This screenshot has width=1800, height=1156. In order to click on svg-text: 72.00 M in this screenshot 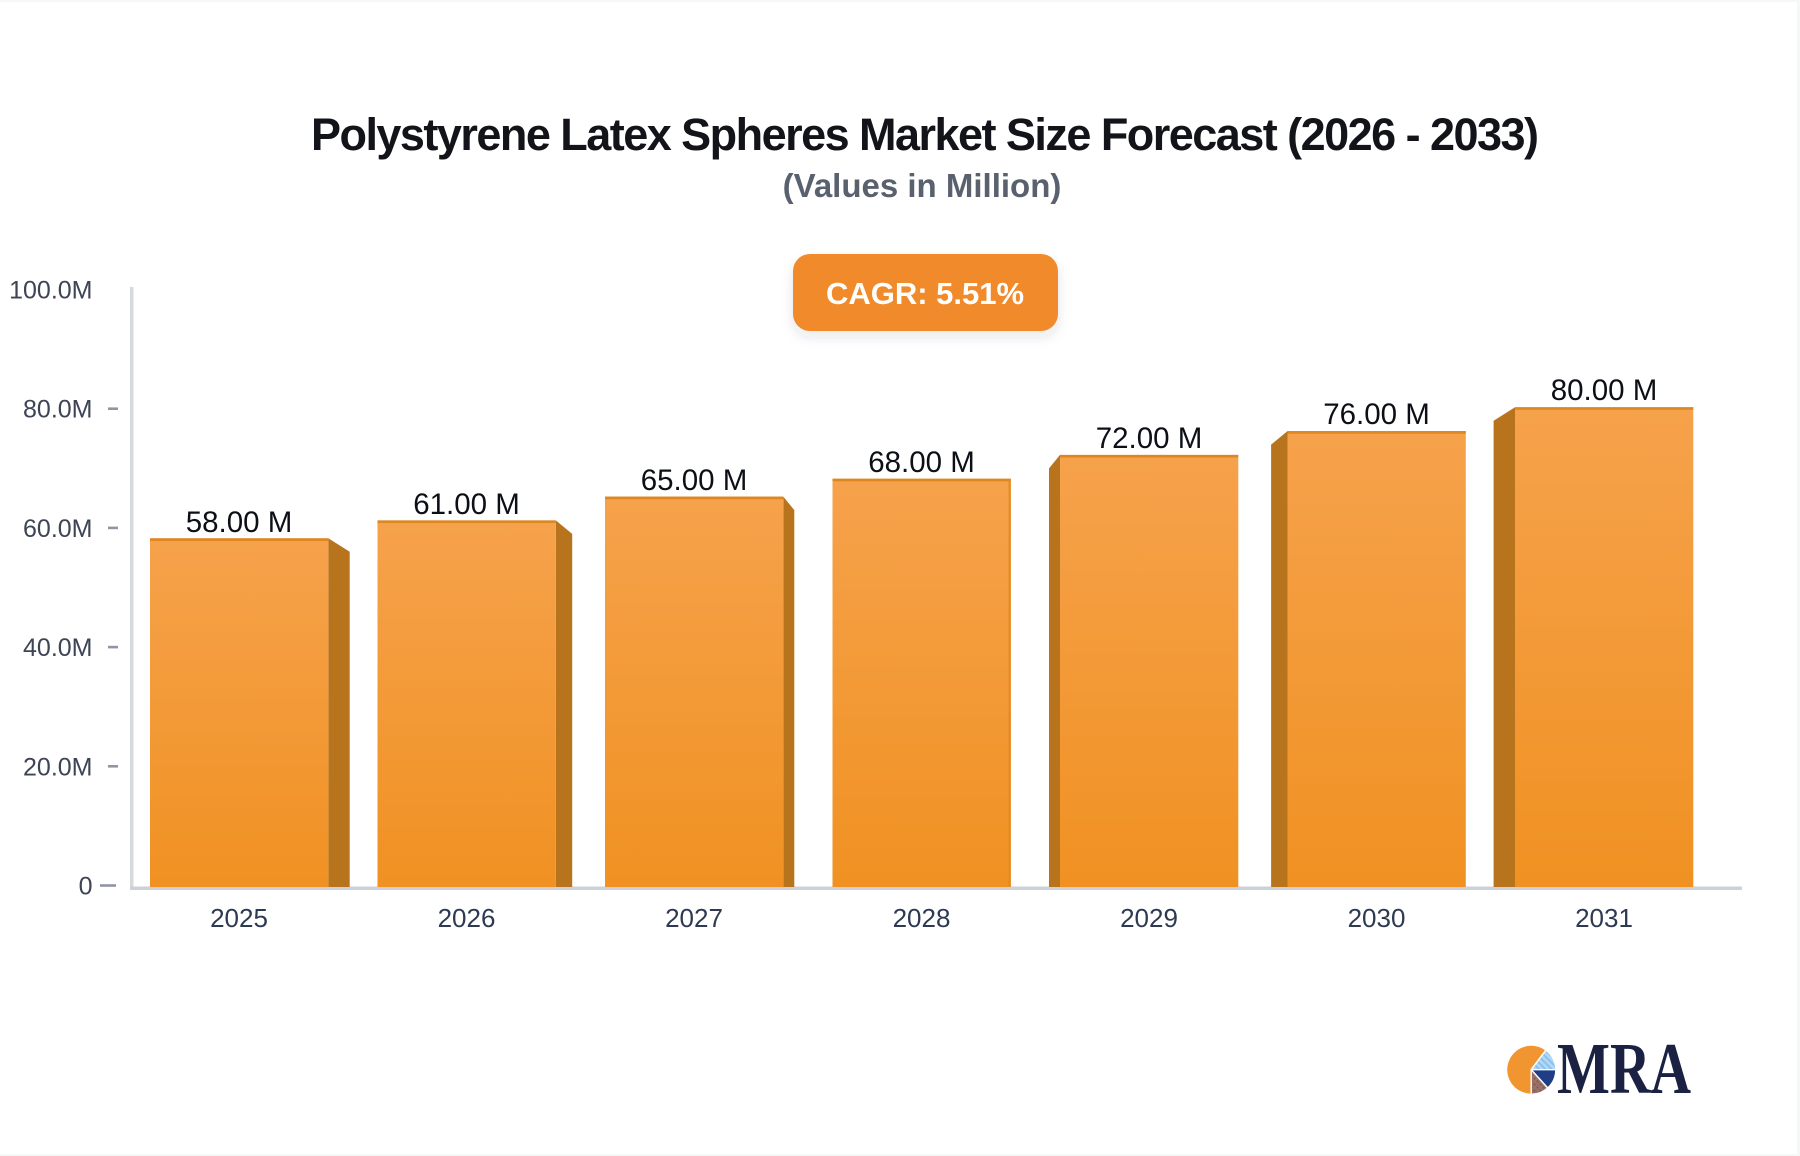, I will do `click(1149, 438)`.